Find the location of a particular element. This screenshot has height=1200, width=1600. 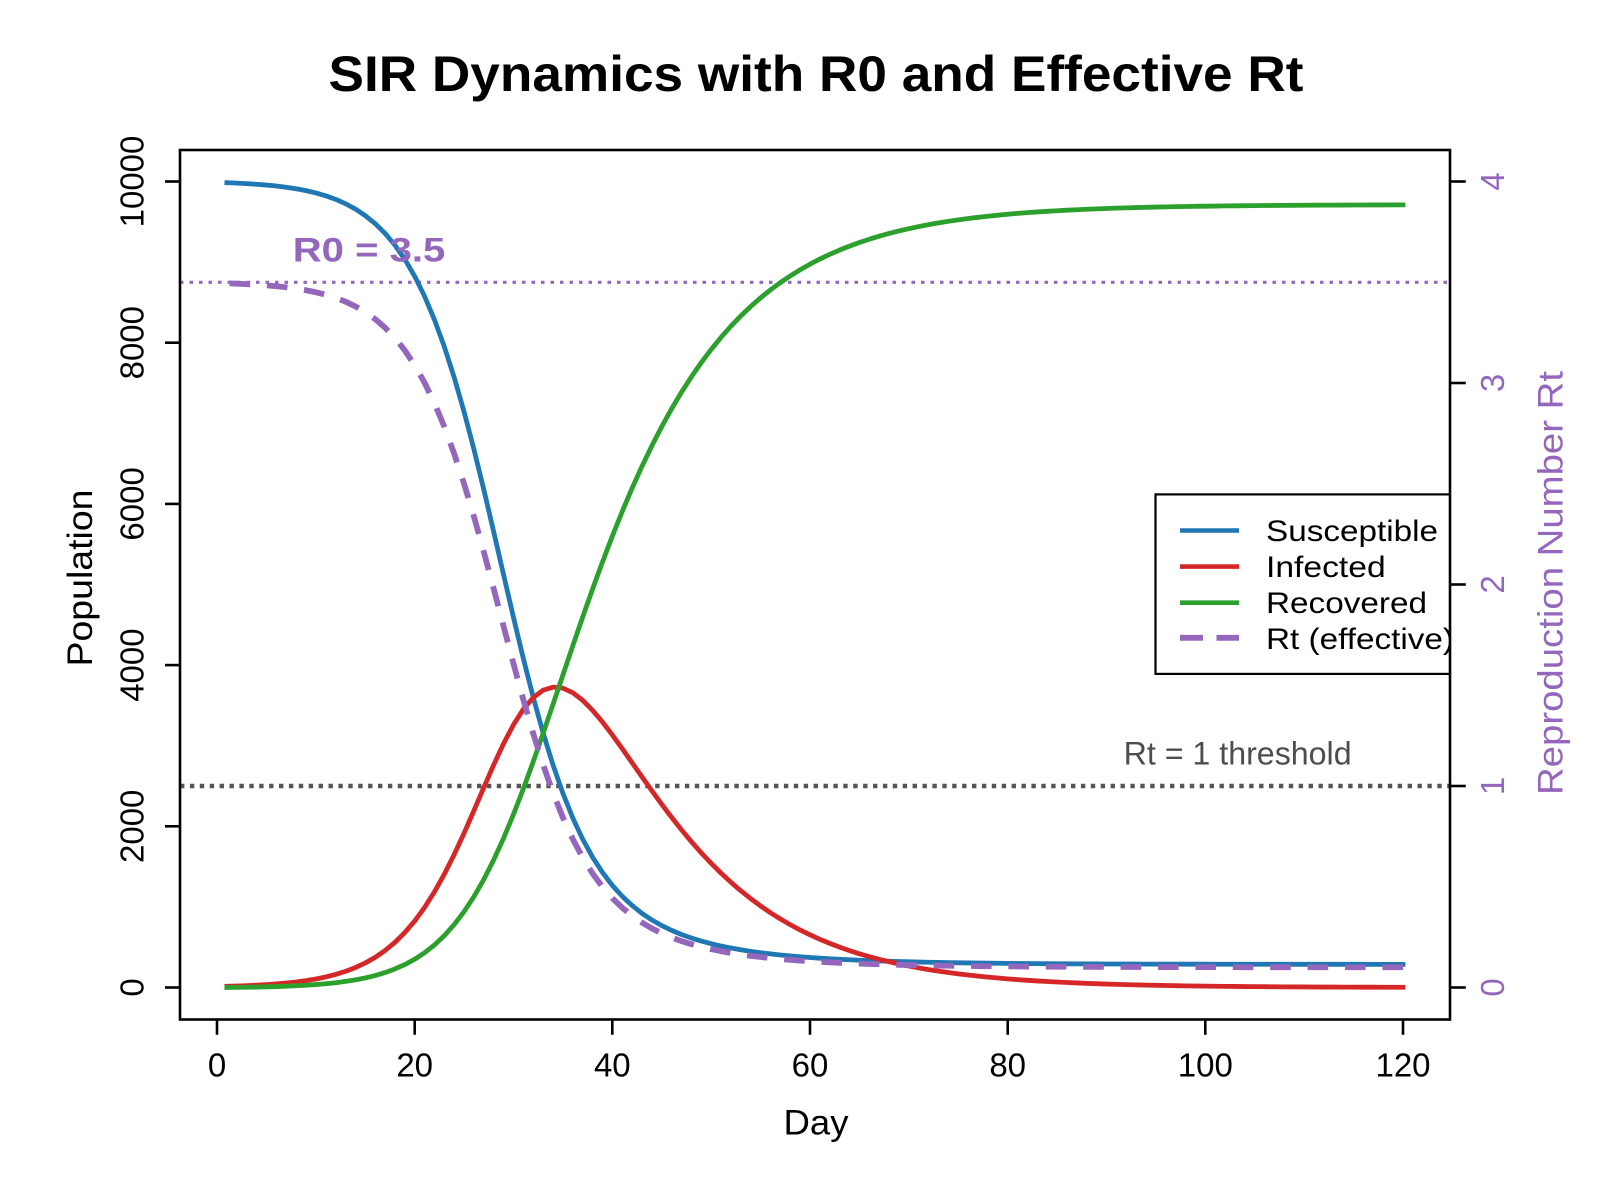

svg-text: 10000 is located at coordinates (132, 182).